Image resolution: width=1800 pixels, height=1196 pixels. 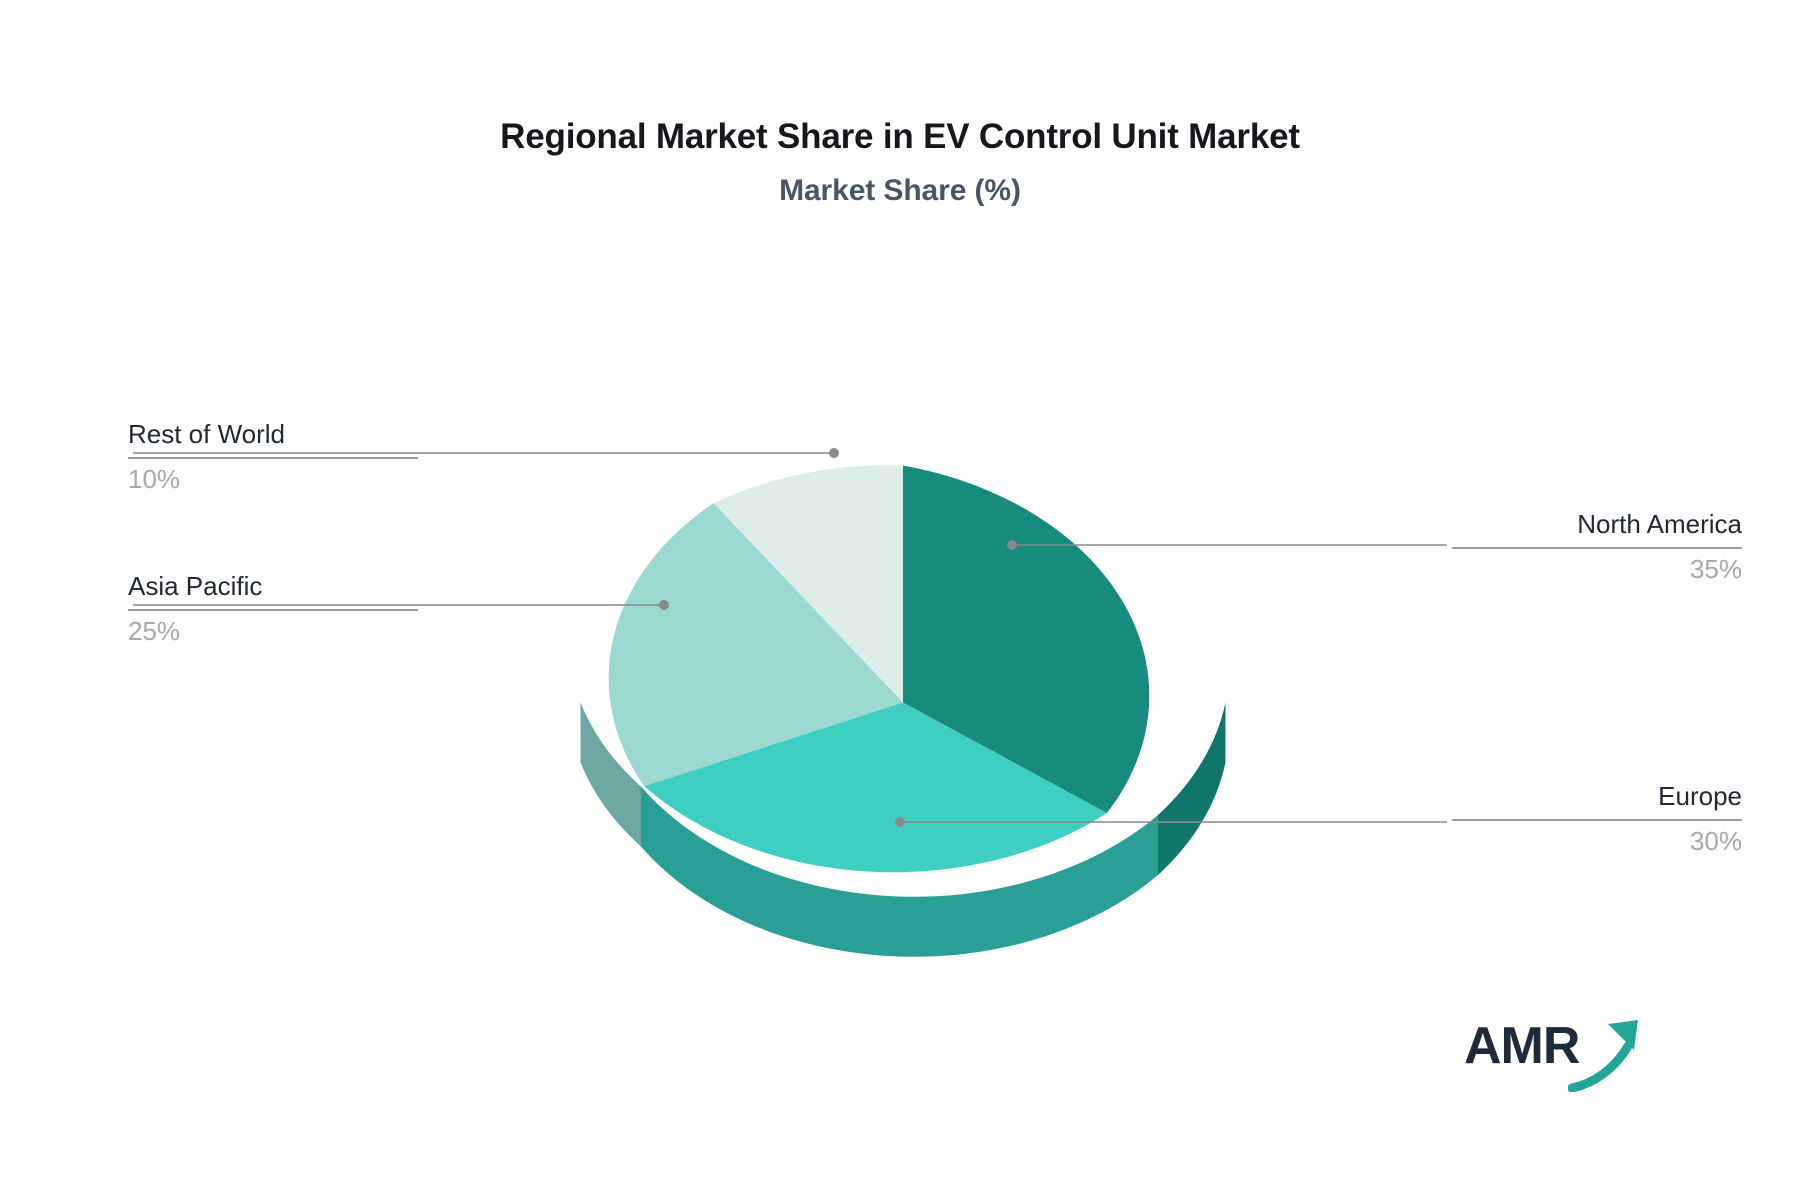 I want to click on pie-slice-europe, so click(x=875, y=787).